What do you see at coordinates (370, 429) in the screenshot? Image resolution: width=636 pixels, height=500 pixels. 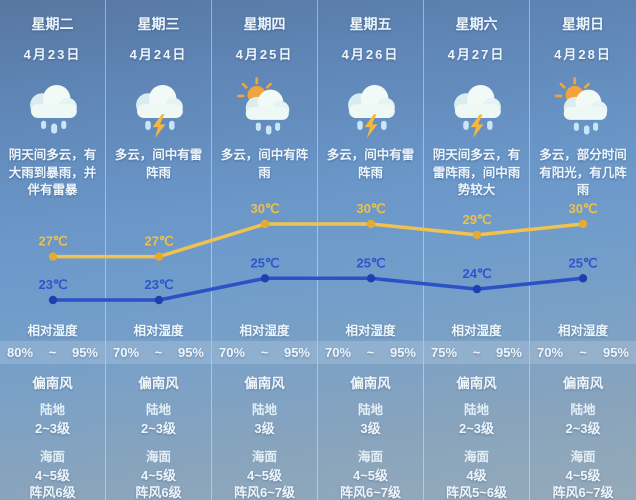 I see `land-wind-level: 3级` at bounding box center [370, 429].